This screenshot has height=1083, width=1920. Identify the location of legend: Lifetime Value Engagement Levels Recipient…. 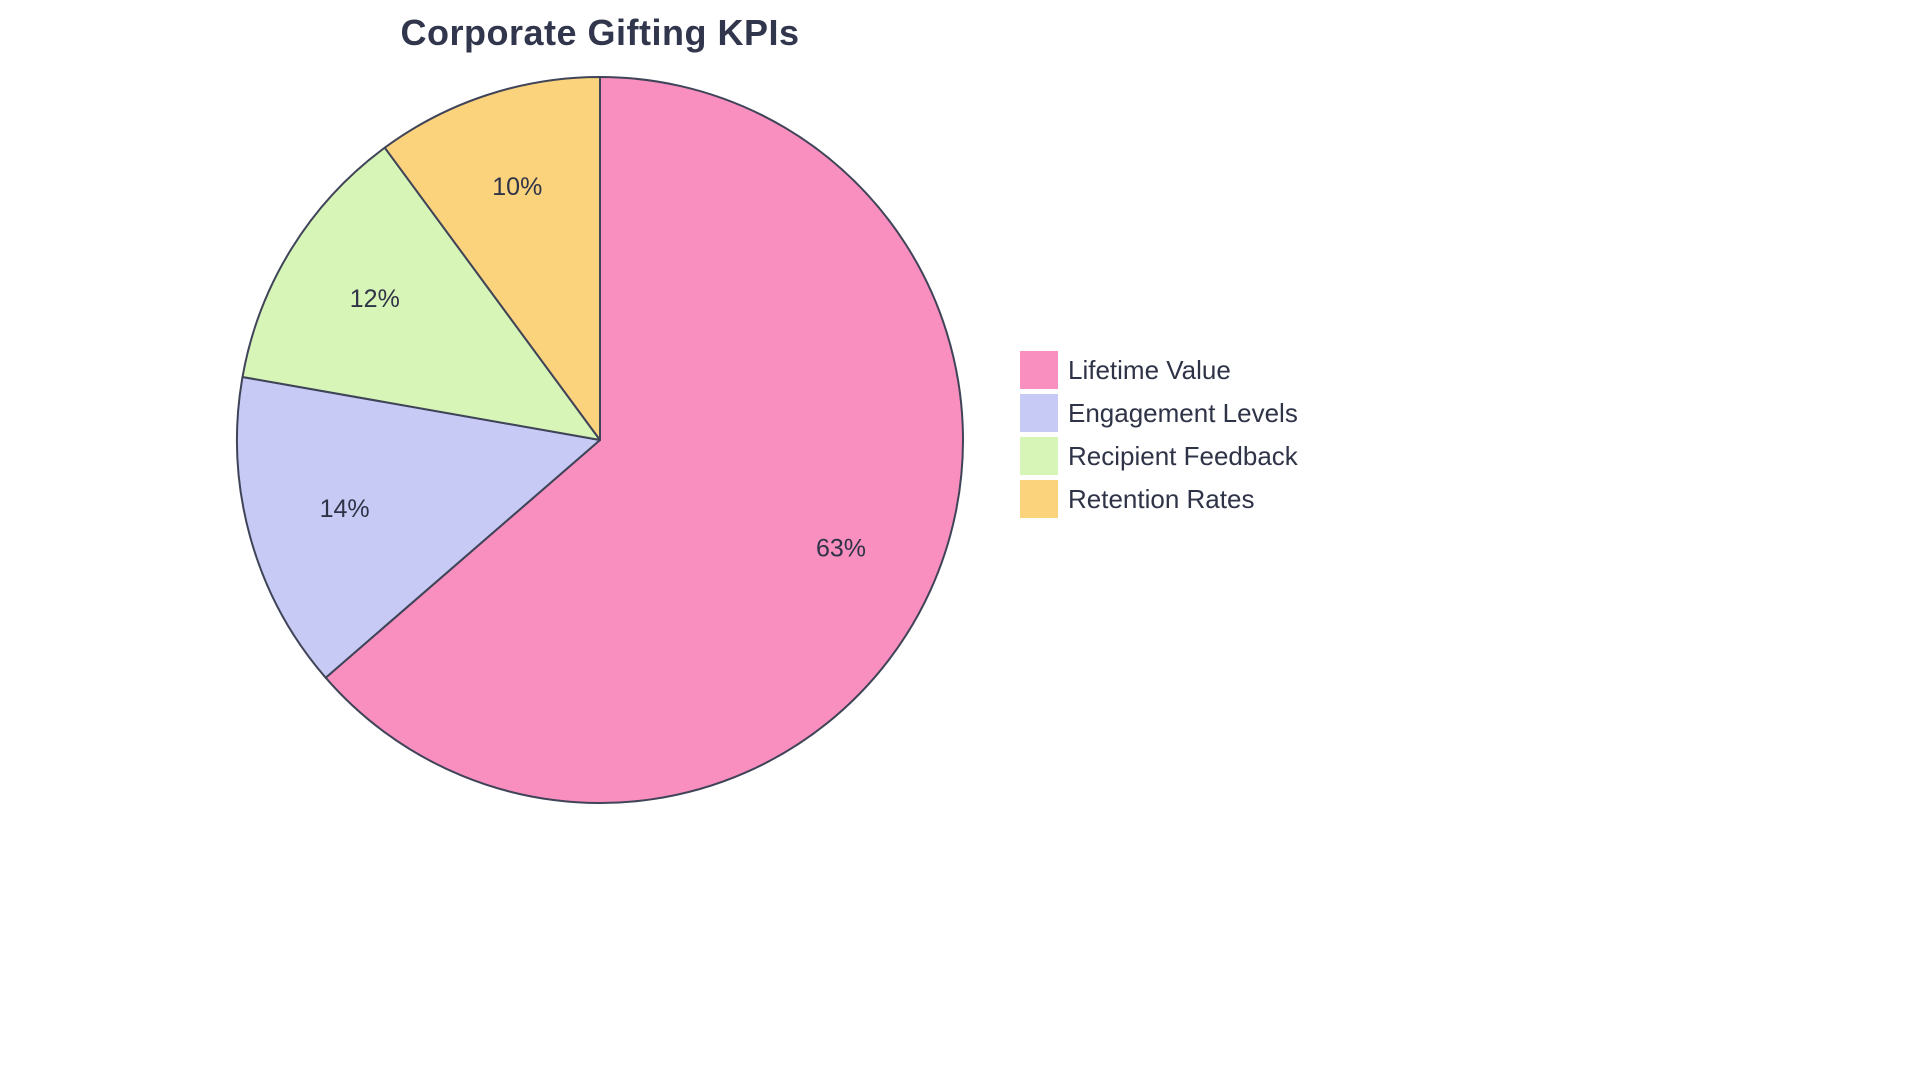
(1159, 437).